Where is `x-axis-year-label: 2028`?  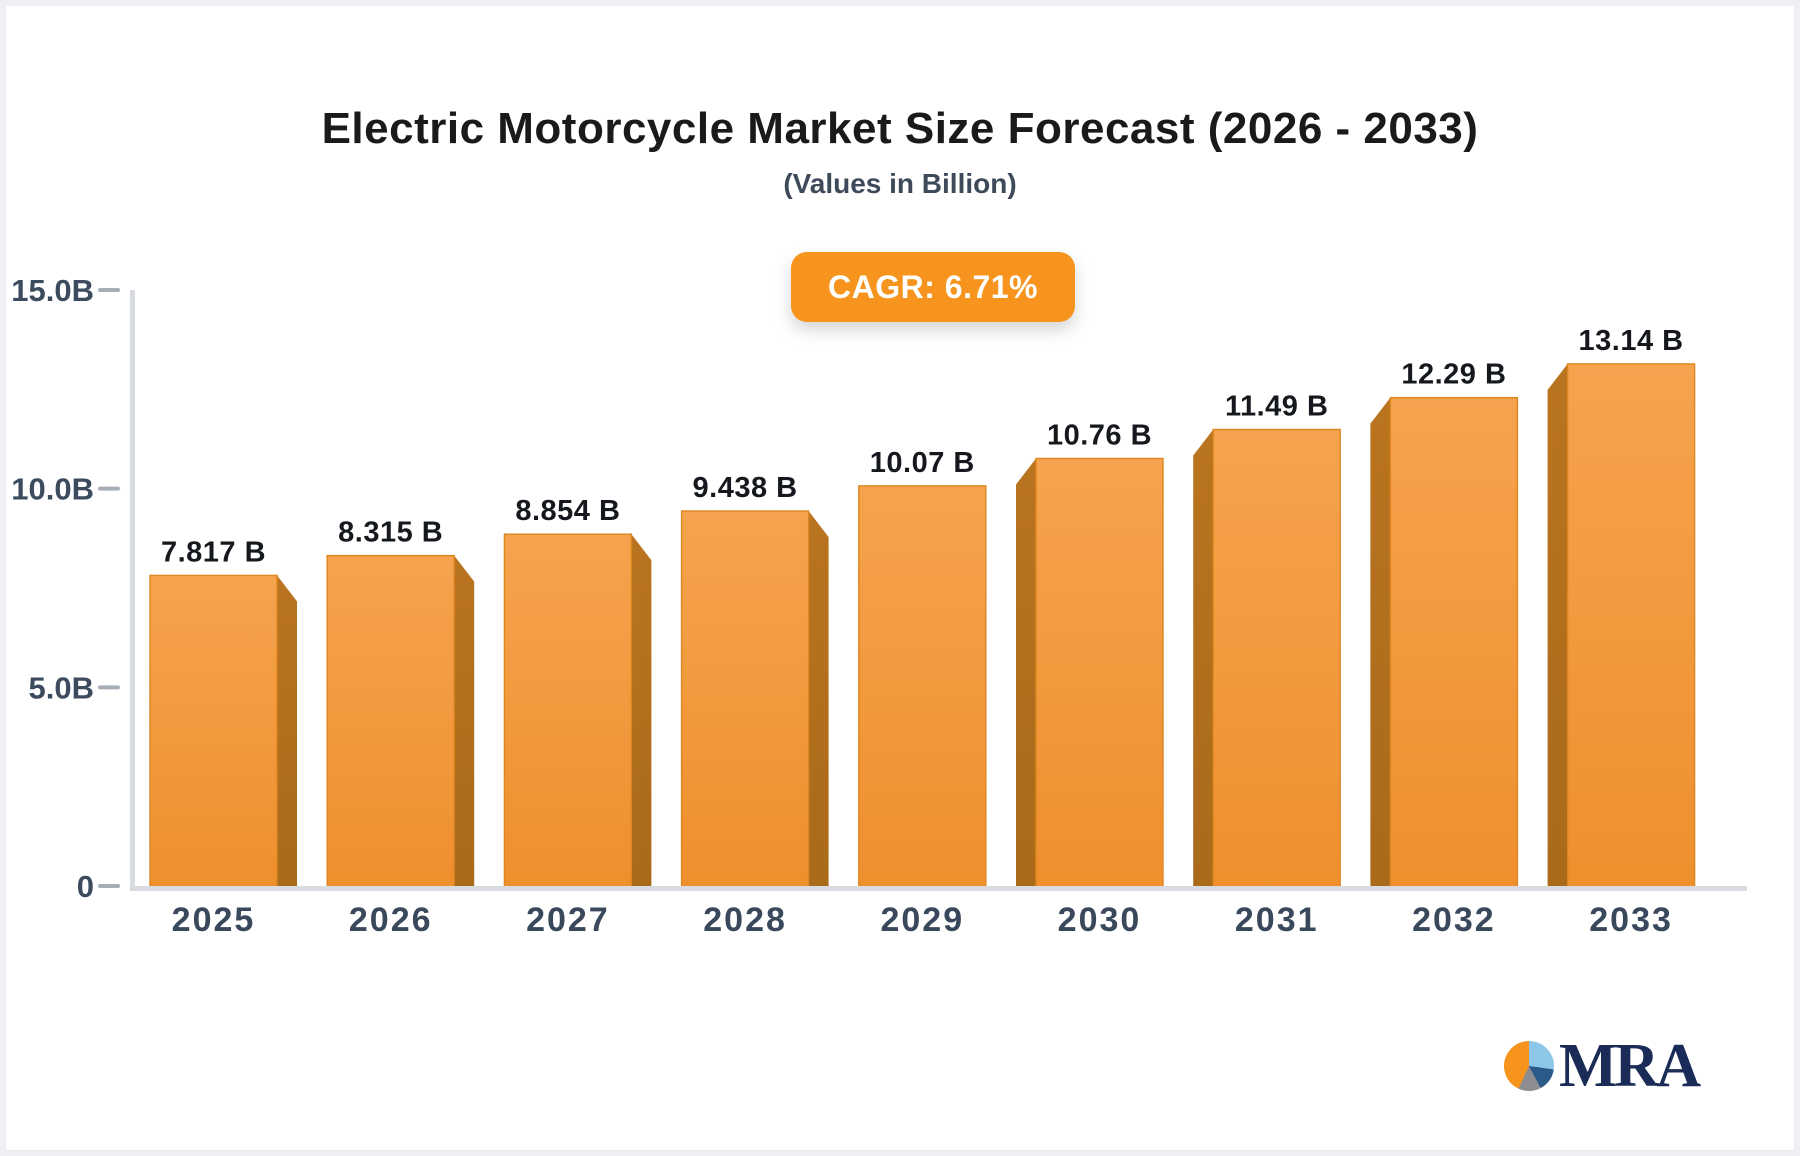
x-axis-year-label: 2028 is located at coordinates (745, 920).